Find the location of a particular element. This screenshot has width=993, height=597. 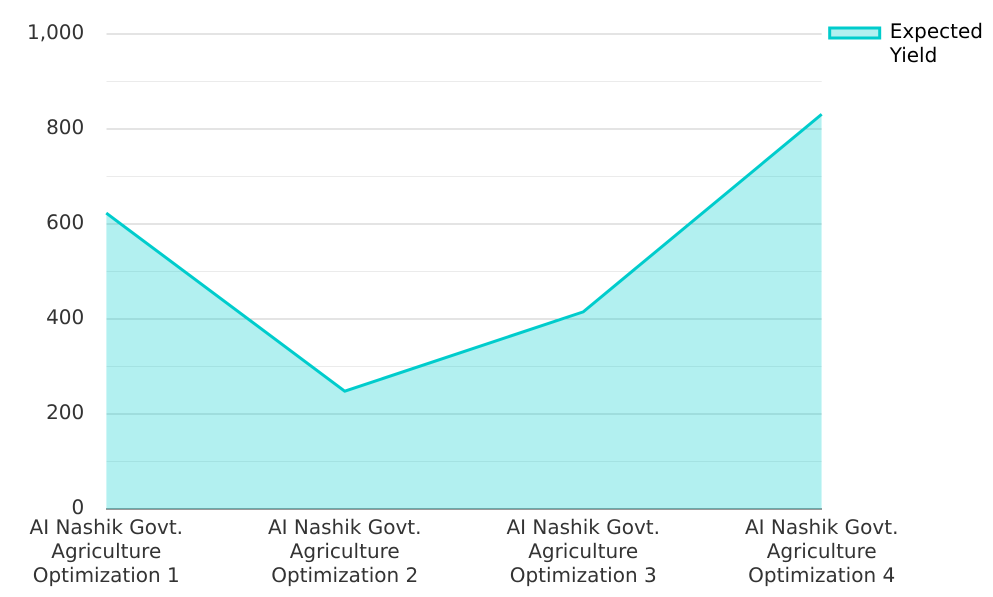

y-tick-label: 200 is located at coordinates (65, 412).